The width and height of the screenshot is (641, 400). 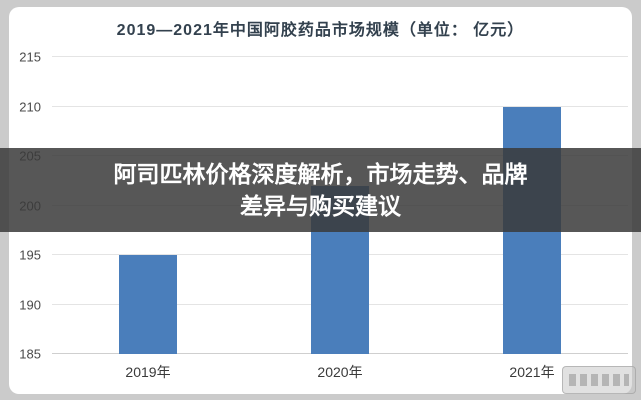 I want to click on chart-title: 2019—2021年中国阿胶药品市场规模（单位： 亿元）, so click(x=320, y=30).